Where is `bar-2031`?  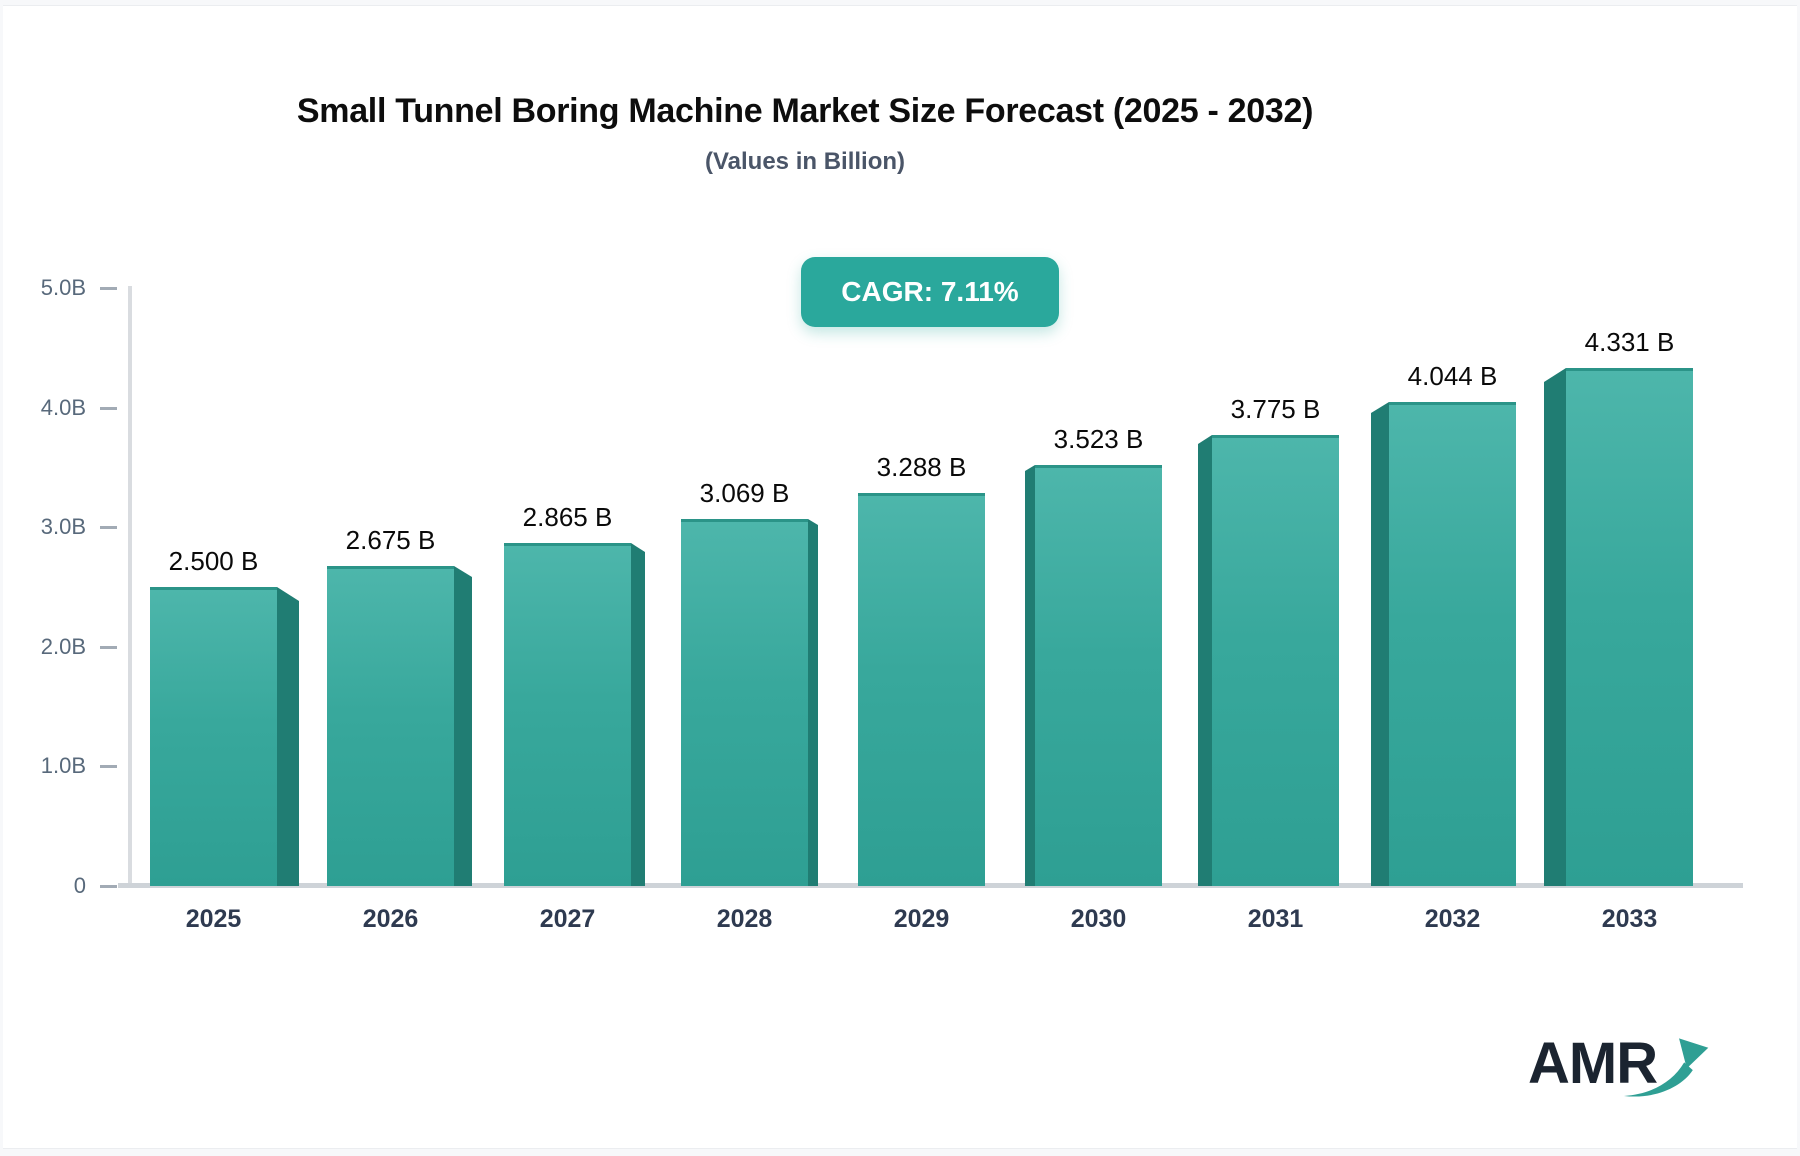 bar-2031 is located at coordinates (1275, 660).